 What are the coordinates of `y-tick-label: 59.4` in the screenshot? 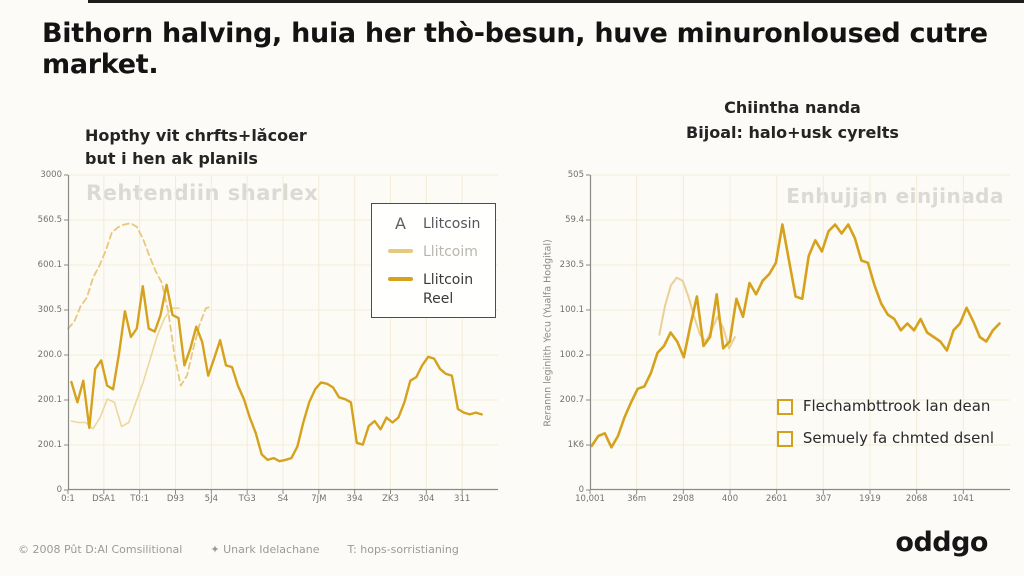 It's located at (574, 220).